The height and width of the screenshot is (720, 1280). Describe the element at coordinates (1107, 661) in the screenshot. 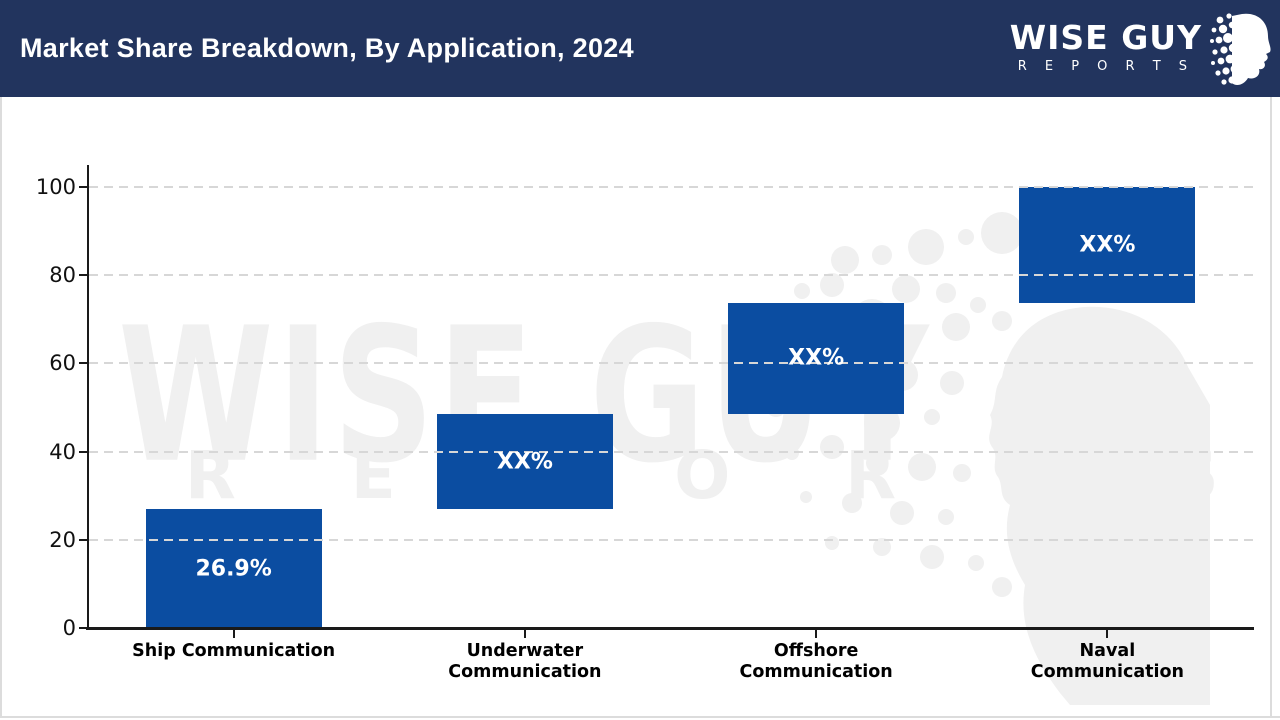

I see `x-tick-label-naval-communication: Naval Communication` at that location.